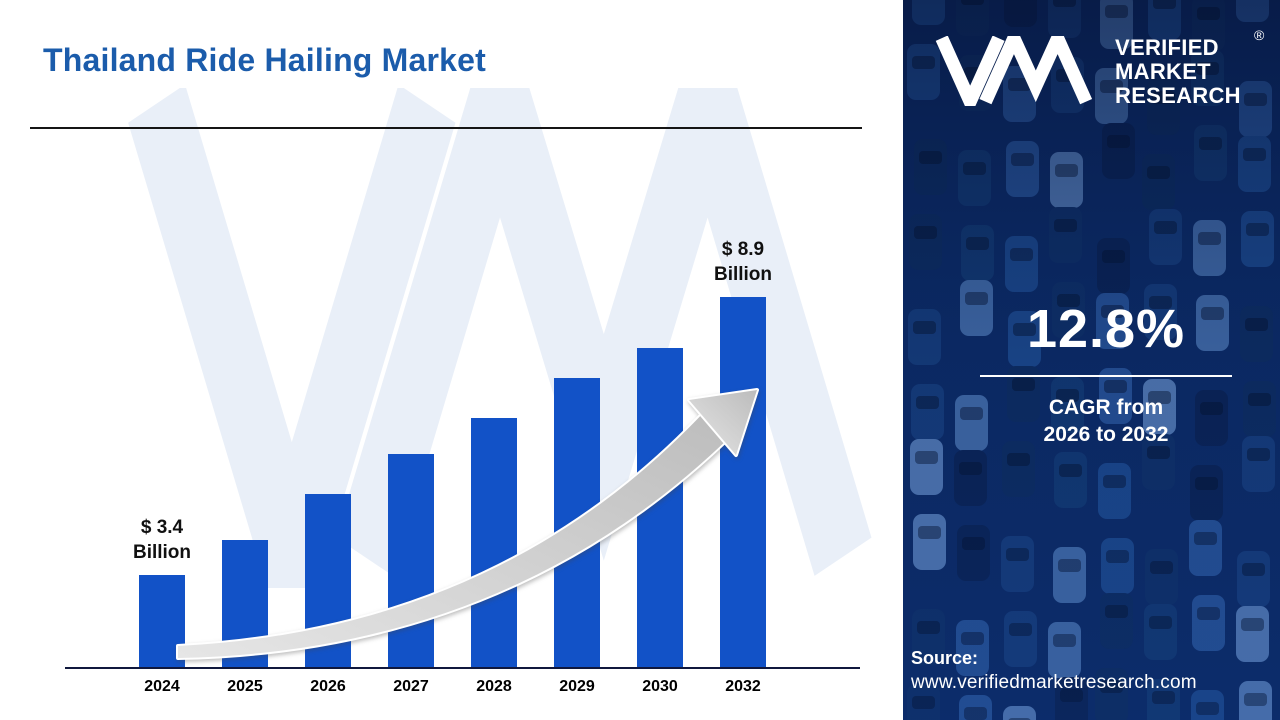 This screenshot has width=1280, height=720. I want to click on page-title: Thailand Ride Hailing Market, so click(265, 60).